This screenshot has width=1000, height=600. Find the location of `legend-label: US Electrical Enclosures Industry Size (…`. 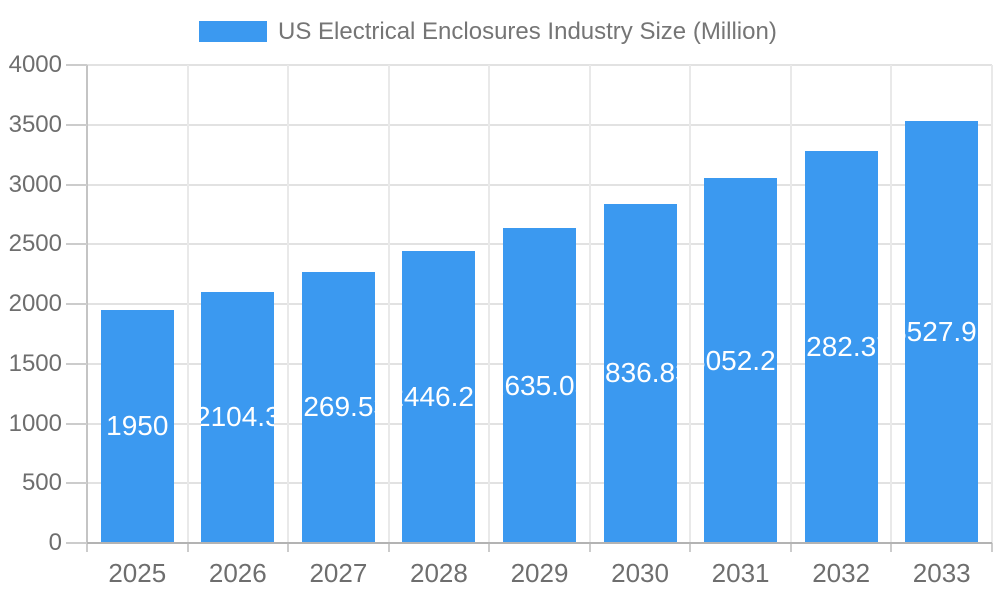

legend-label: US Electrical Enclosures Industry Size (… is located at coordinates (527, 31).